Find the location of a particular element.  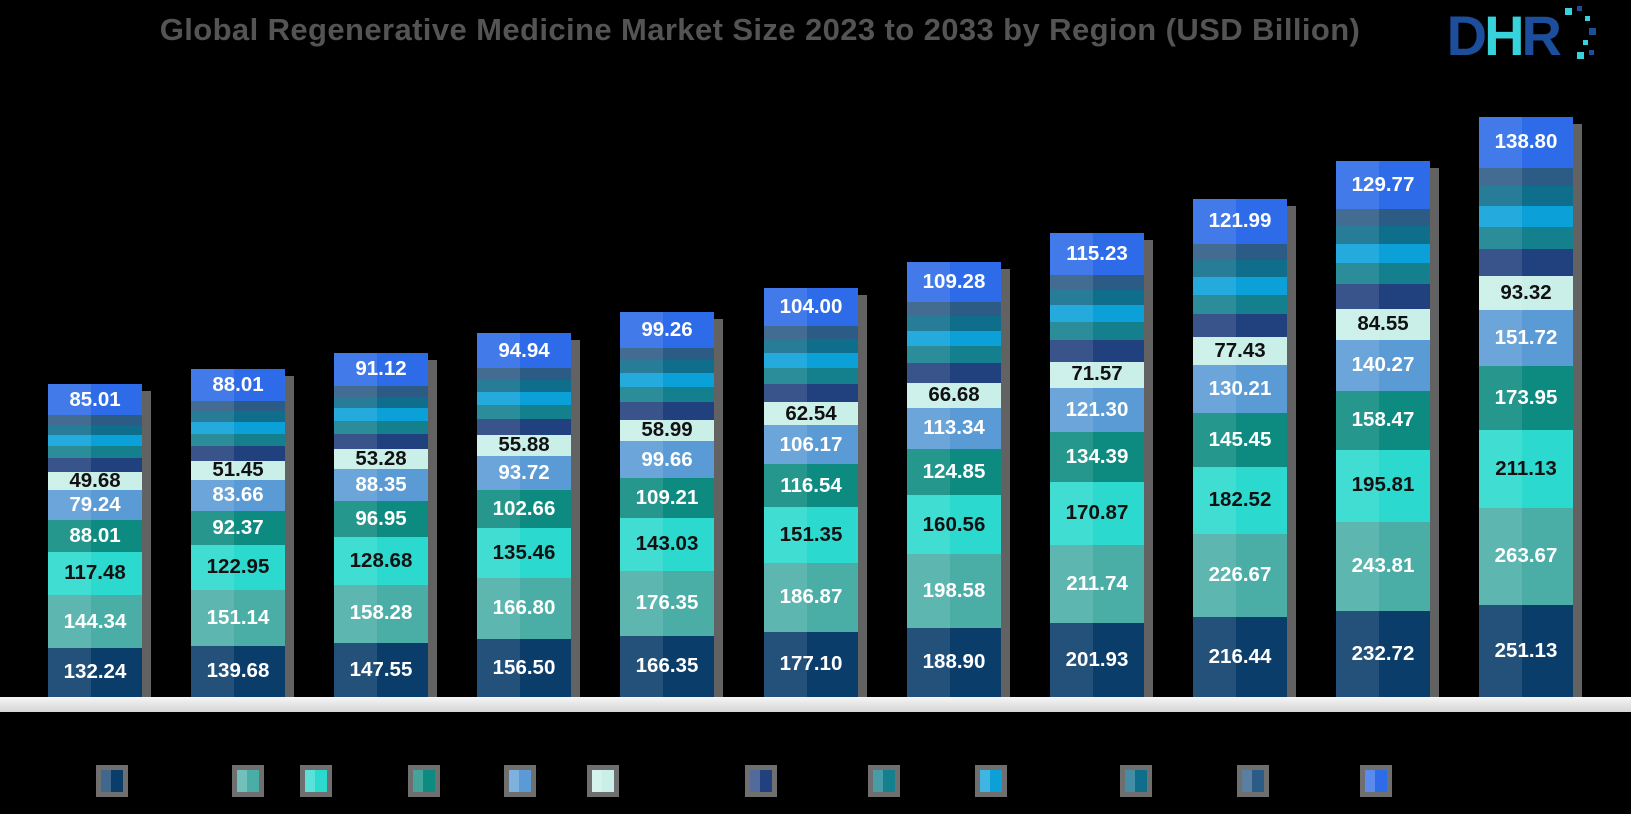

segment-value-label: 232.72 is located at coordinates (1383, 653).